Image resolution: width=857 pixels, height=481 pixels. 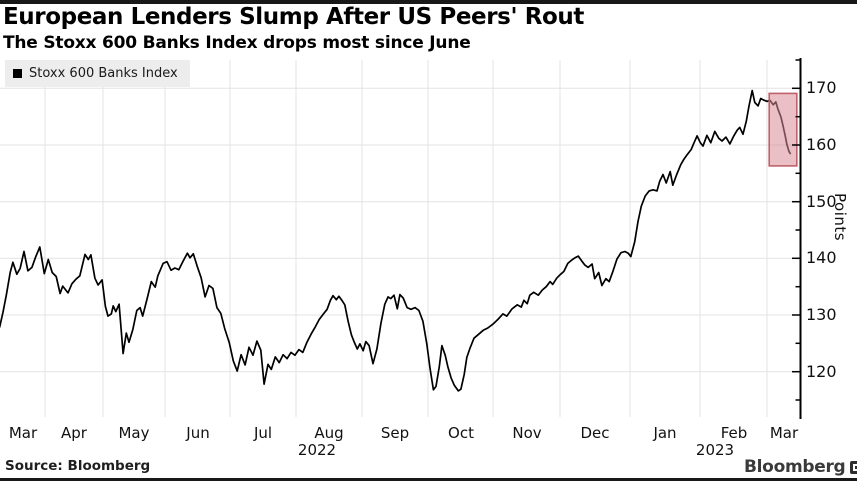 I want to click on y-tick-label: 130, so click(x=821, y=314).